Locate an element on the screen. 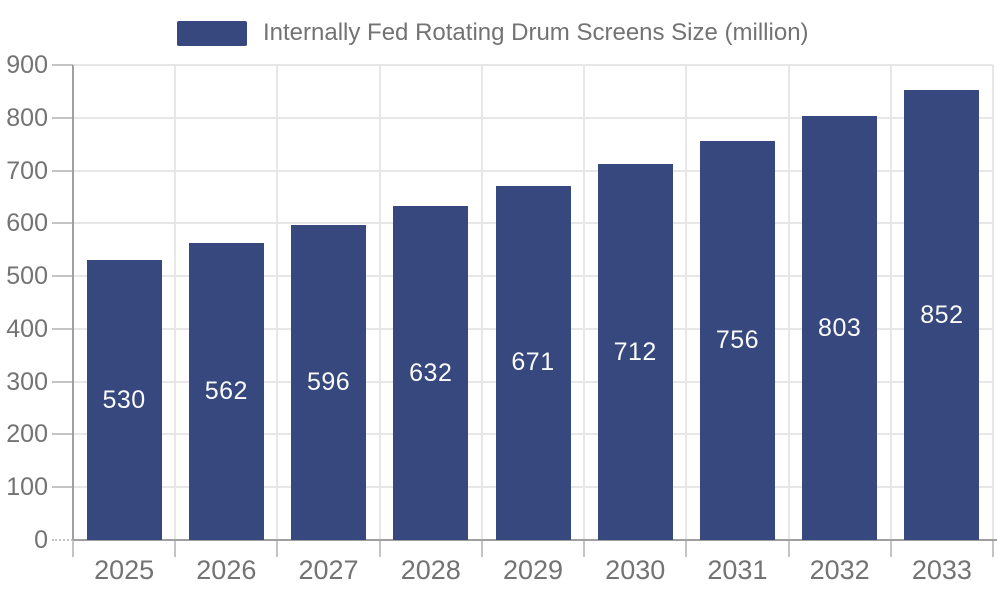 This screenshot has height=600, width=1000. y-axis-line is located at coordinates (73, 302).